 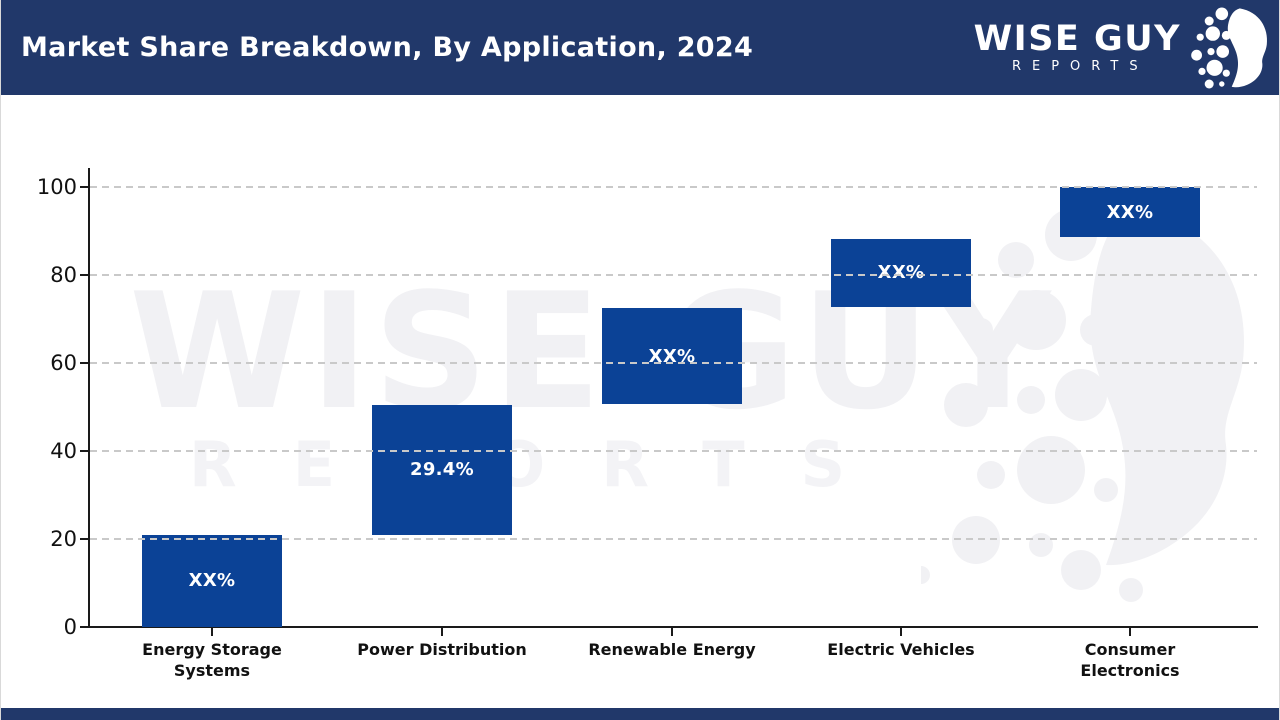 I want to click on x-category-label: Consumer Electronics, so click(x=1130, y=660).